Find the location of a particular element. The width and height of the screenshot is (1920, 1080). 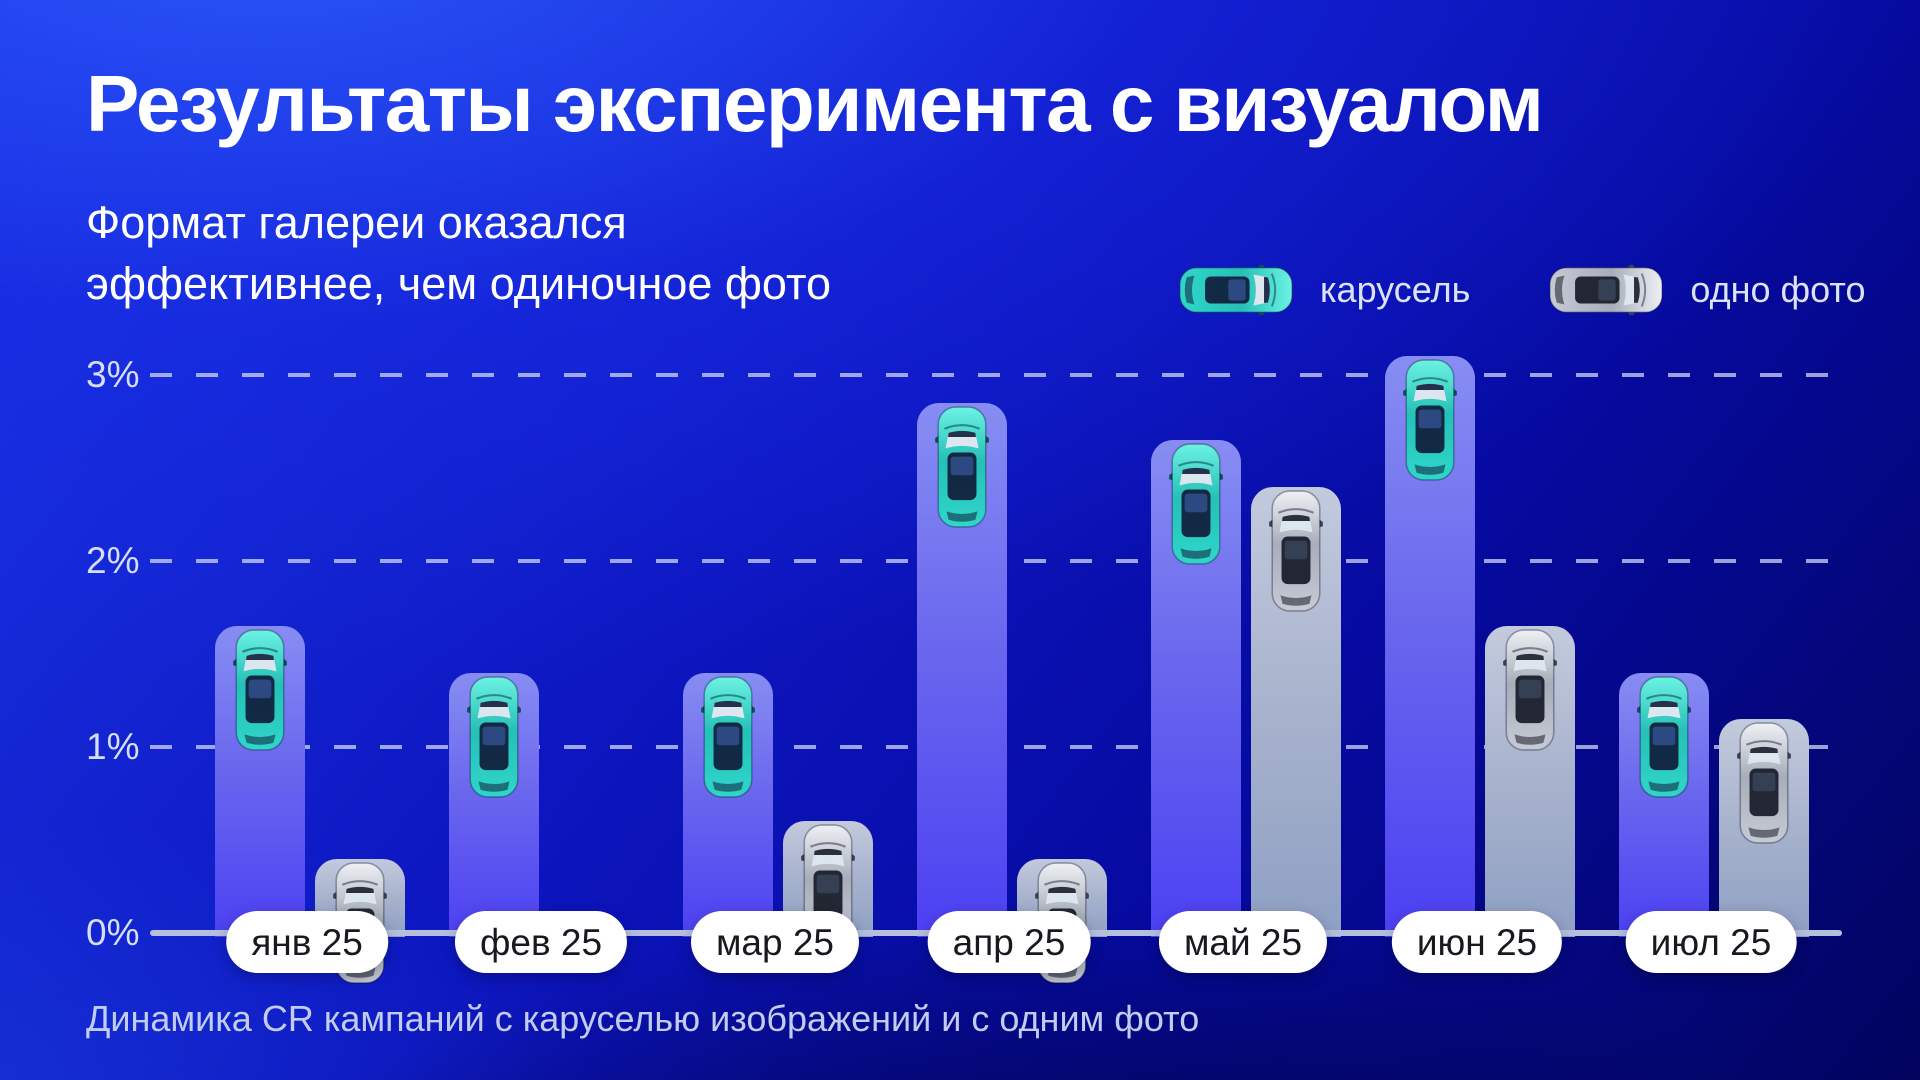

legend-item-carousel: карусель is located at coordinates (1324, 290).